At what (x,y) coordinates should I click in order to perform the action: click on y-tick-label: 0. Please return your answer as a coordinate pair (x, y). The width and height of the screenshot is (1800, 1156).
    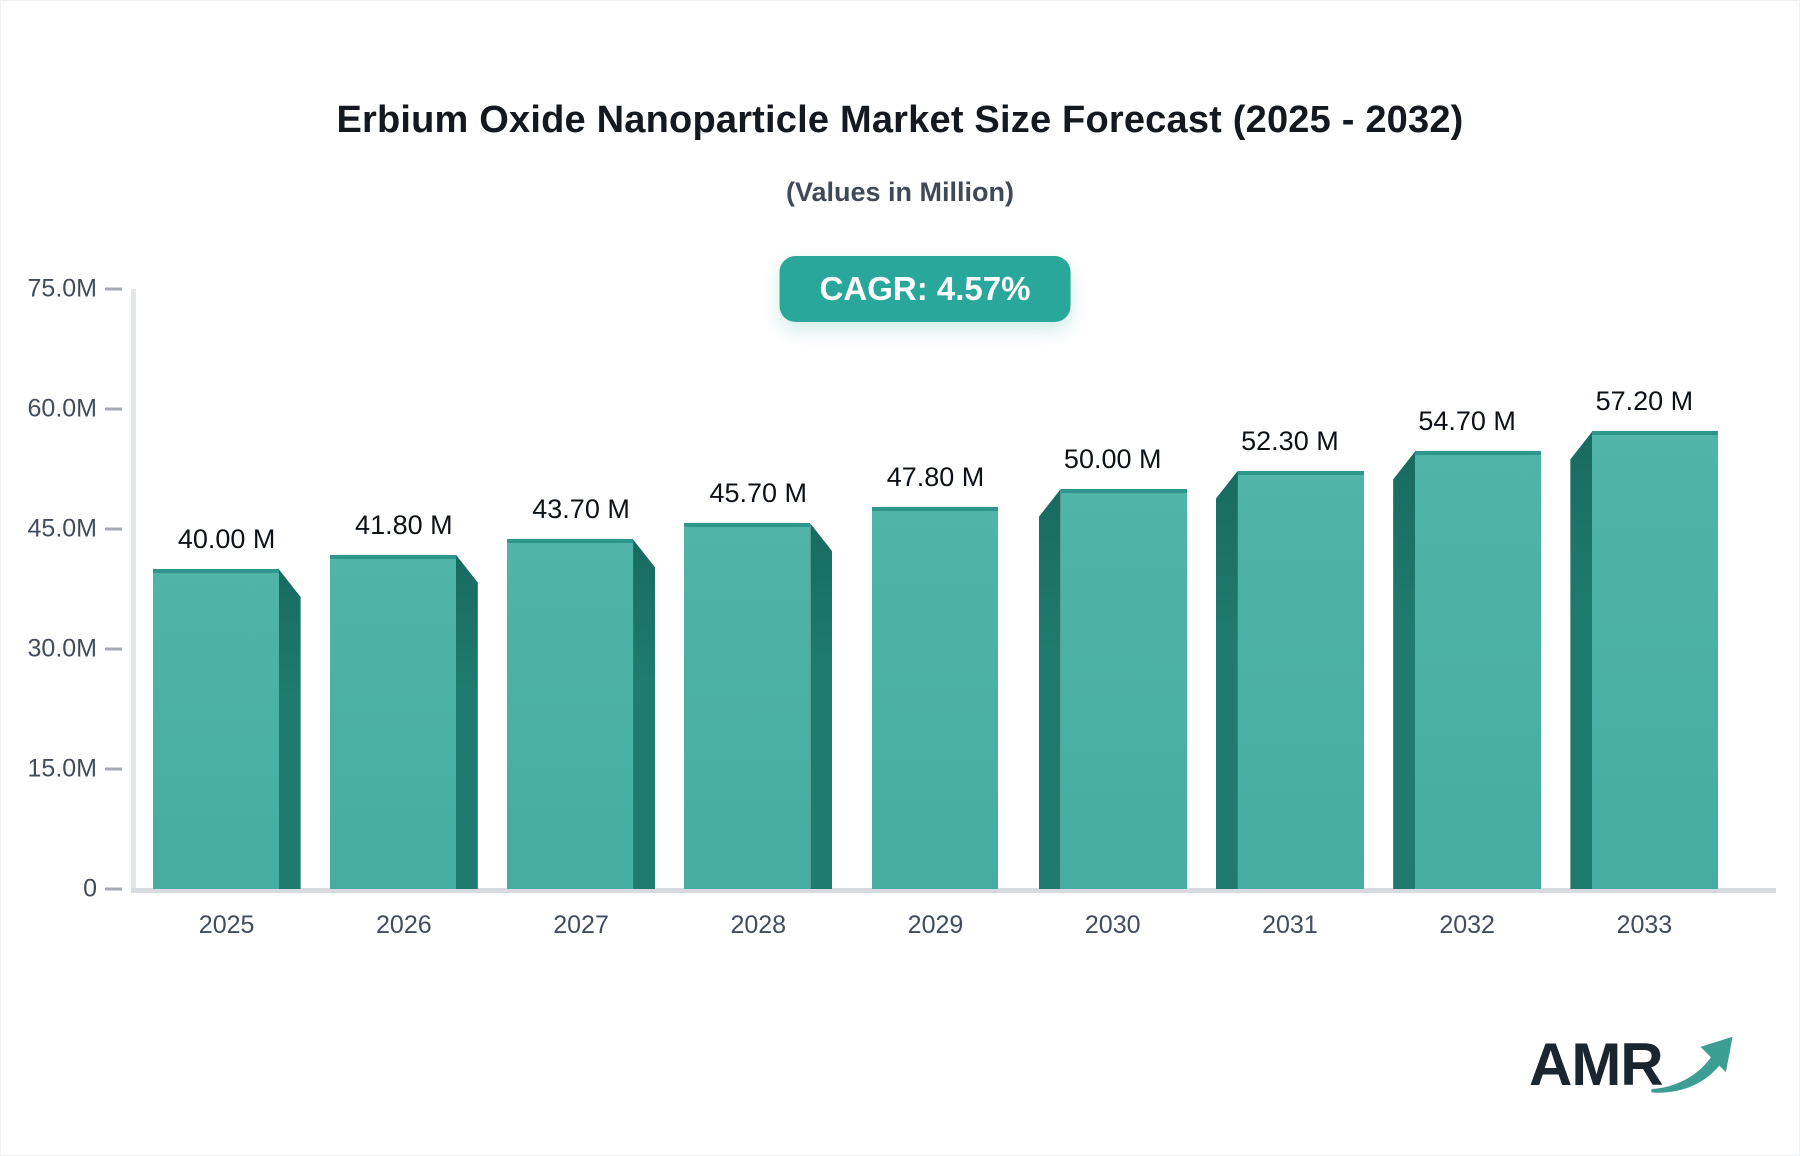
    Looking at the image, I should click on (90, 888).